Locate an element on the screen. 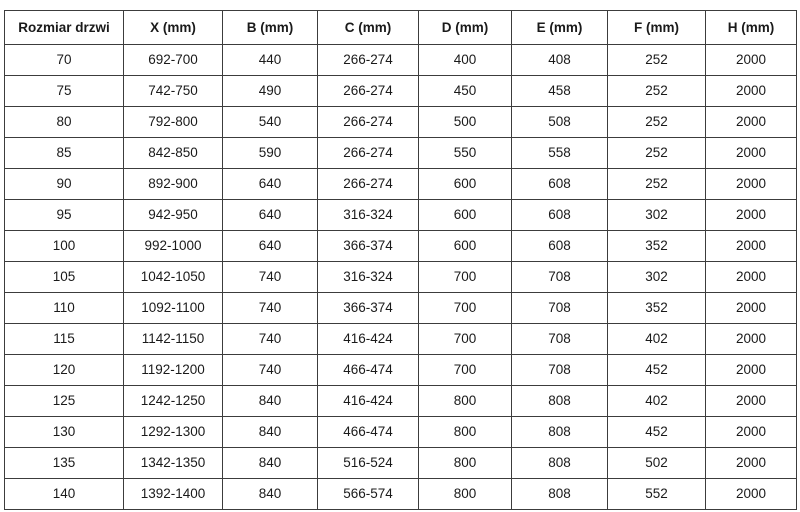  table-row: 70 692-700 440 266-274 400 408 252 2000 is located at coordinates (400, 60).